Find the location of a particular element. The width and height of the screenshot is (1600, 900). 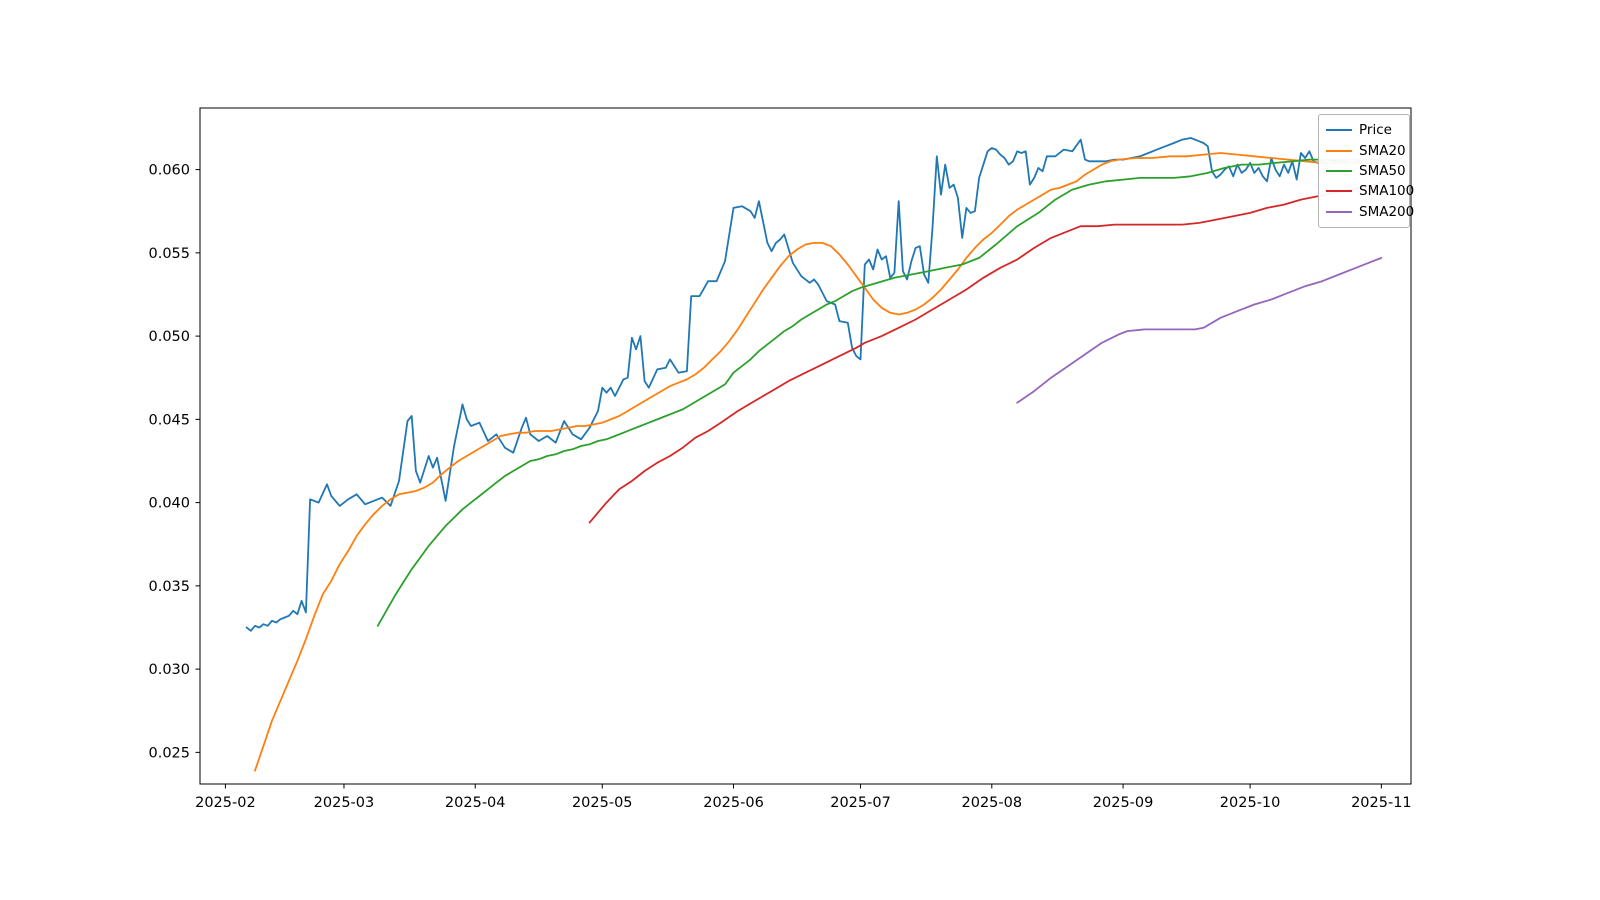

x-axis-tick-label: 2025-03 is located at coordinates (344, 803).